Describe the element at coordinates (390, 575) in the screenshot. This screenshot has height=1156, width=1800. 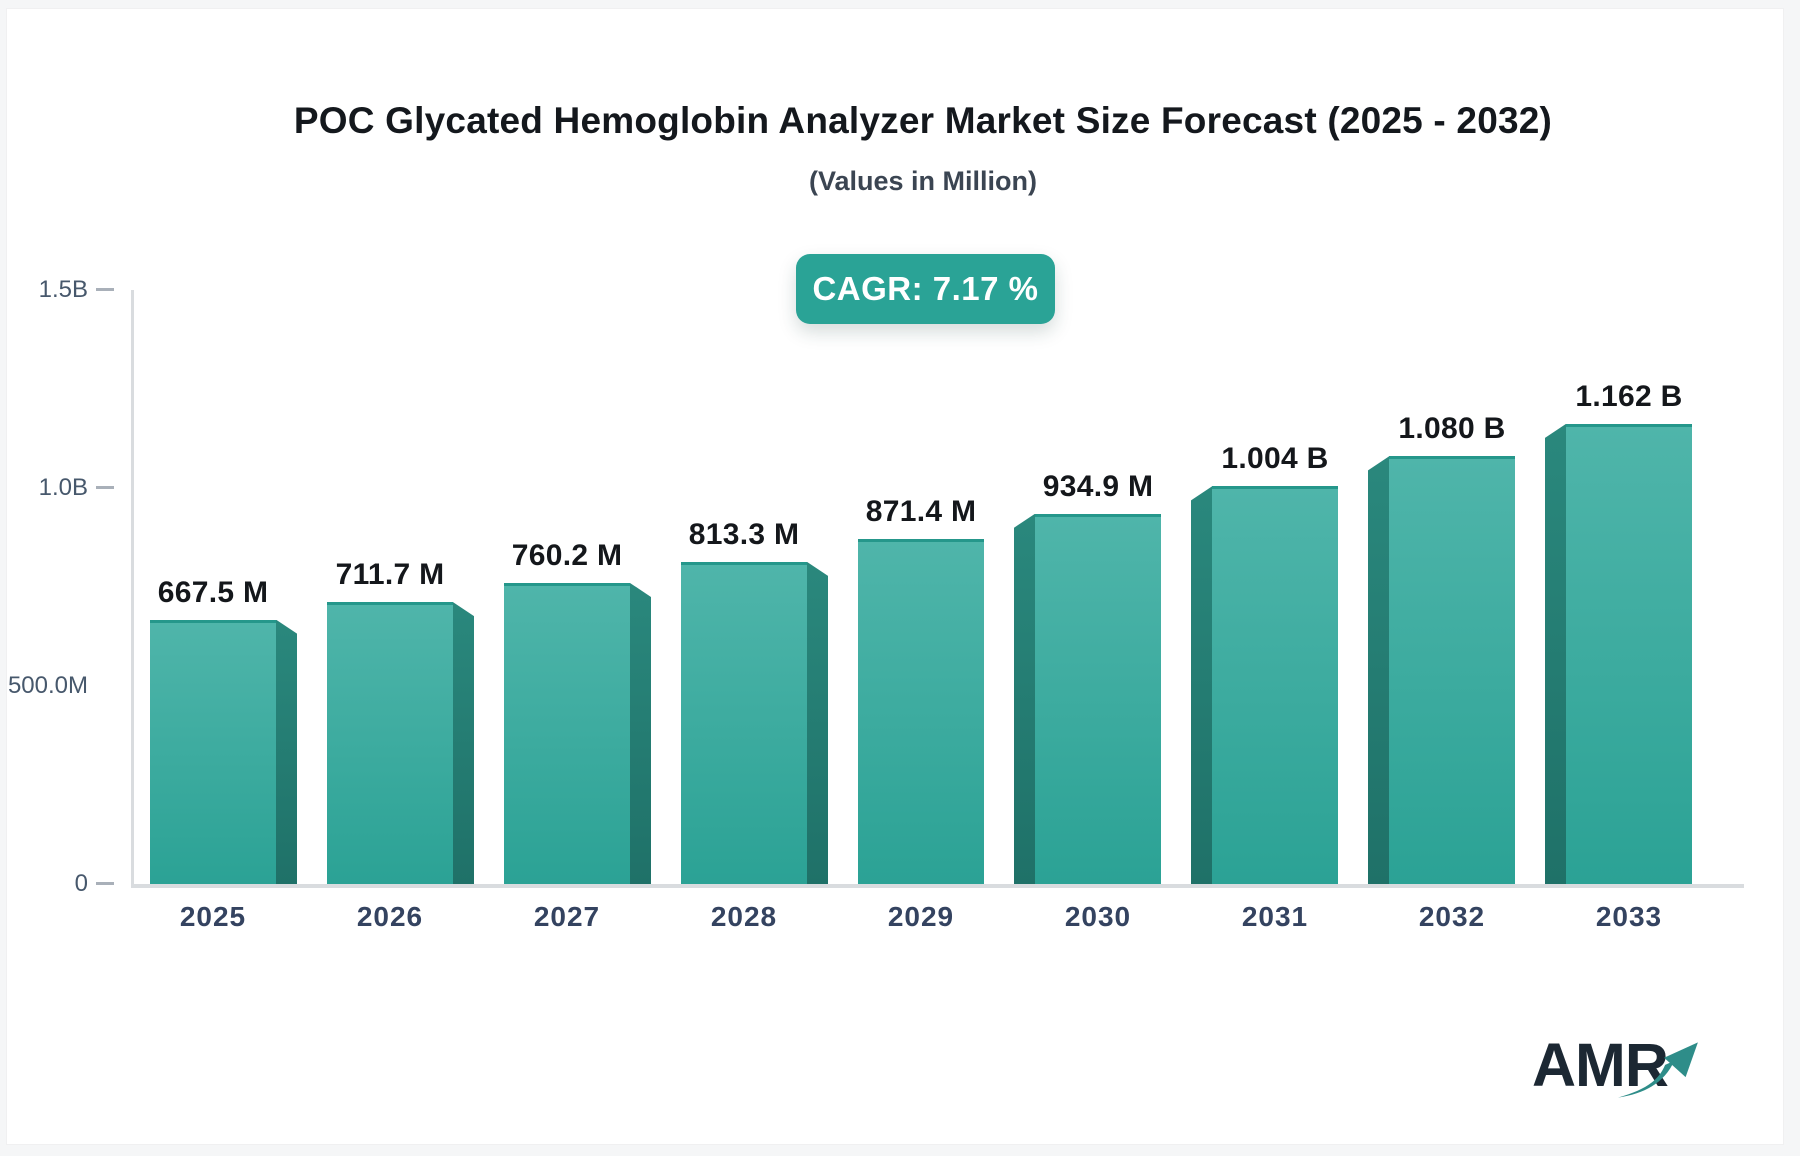
I see `bar-value-label: 711.7 M` at that location.